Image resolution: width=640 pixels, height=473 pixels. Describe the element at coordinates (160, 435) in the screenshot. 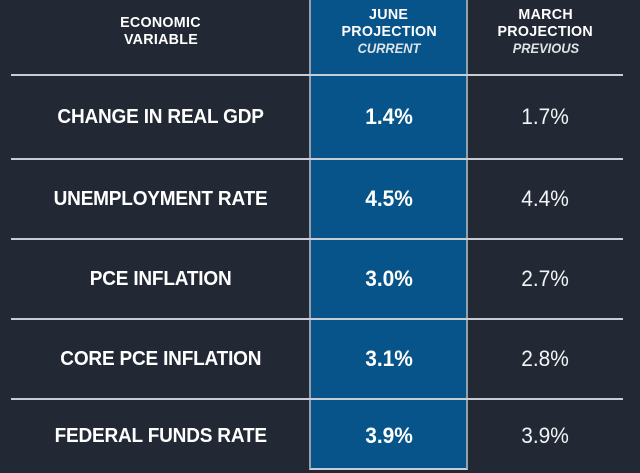

I see `variable-label: FEDERAL FUNDS RATE` at that location.